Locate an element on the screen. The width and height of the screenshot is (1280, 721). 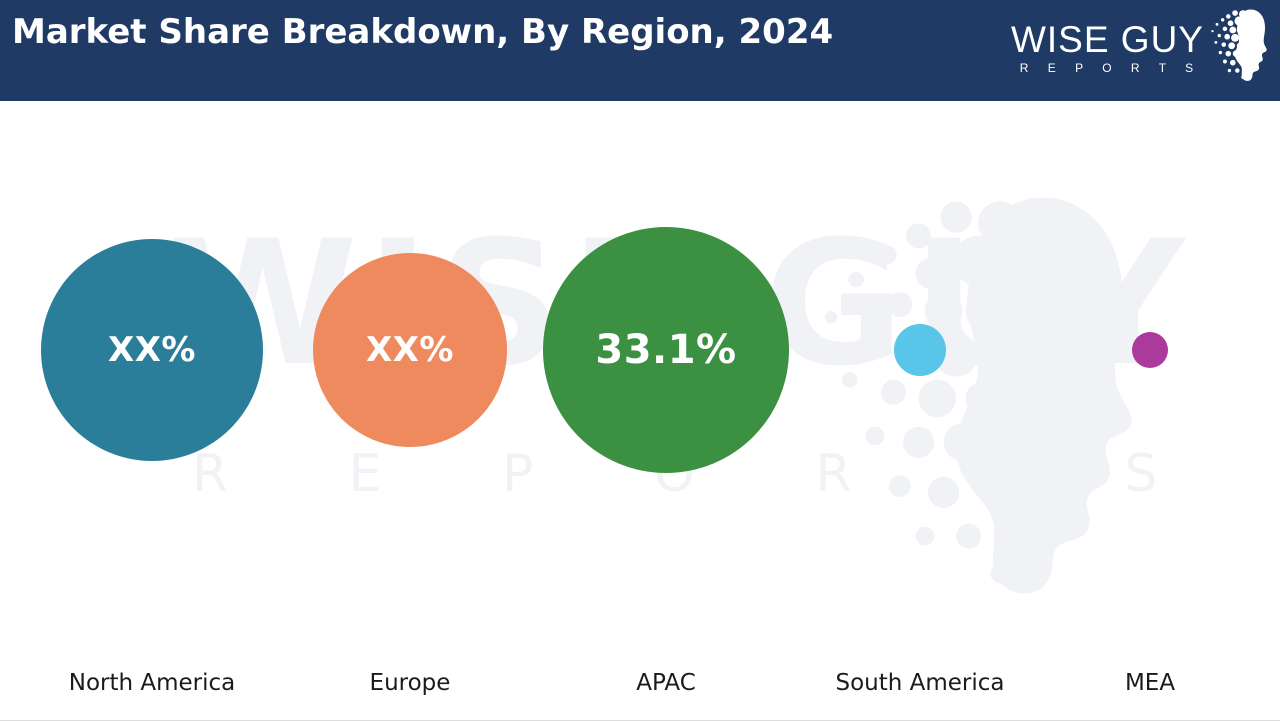
bubble-north-america: XX% is located at coordinates (152, 350).